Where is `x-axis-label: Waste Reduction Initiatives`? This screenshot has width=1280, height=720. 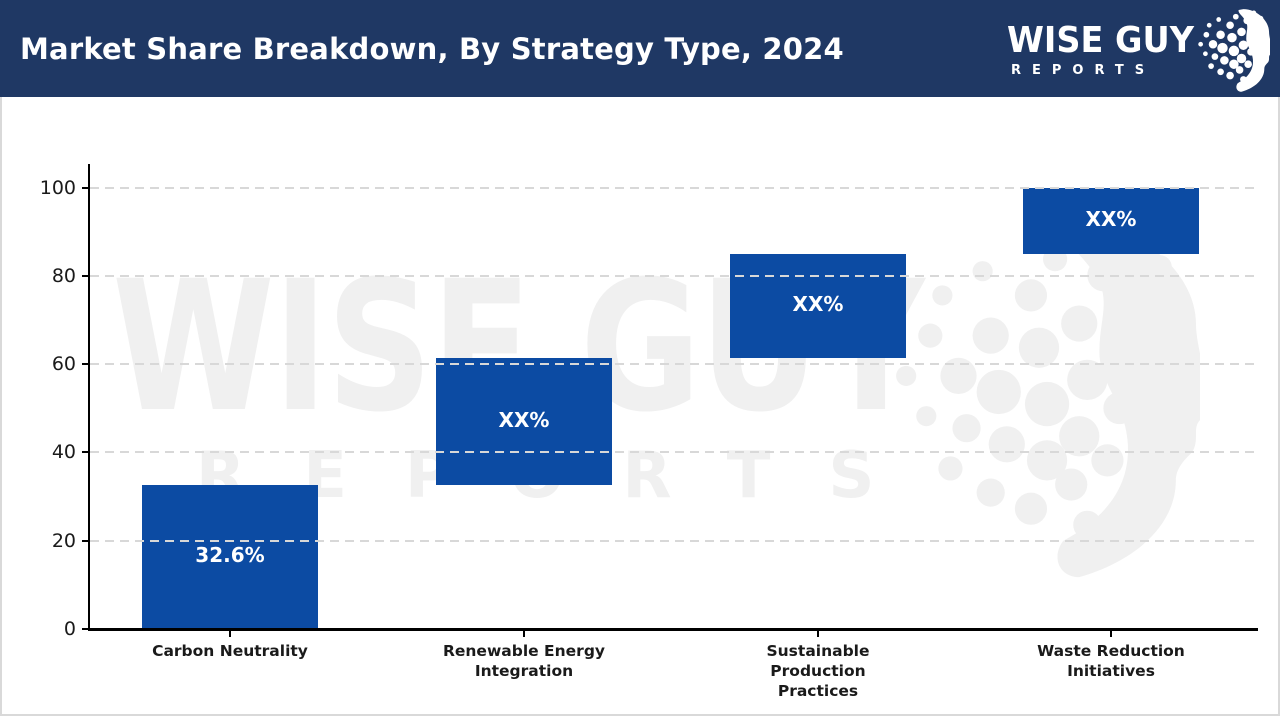 x-axis-label: Waste Reduction Initiatives is located at coordinates (1111, 661).